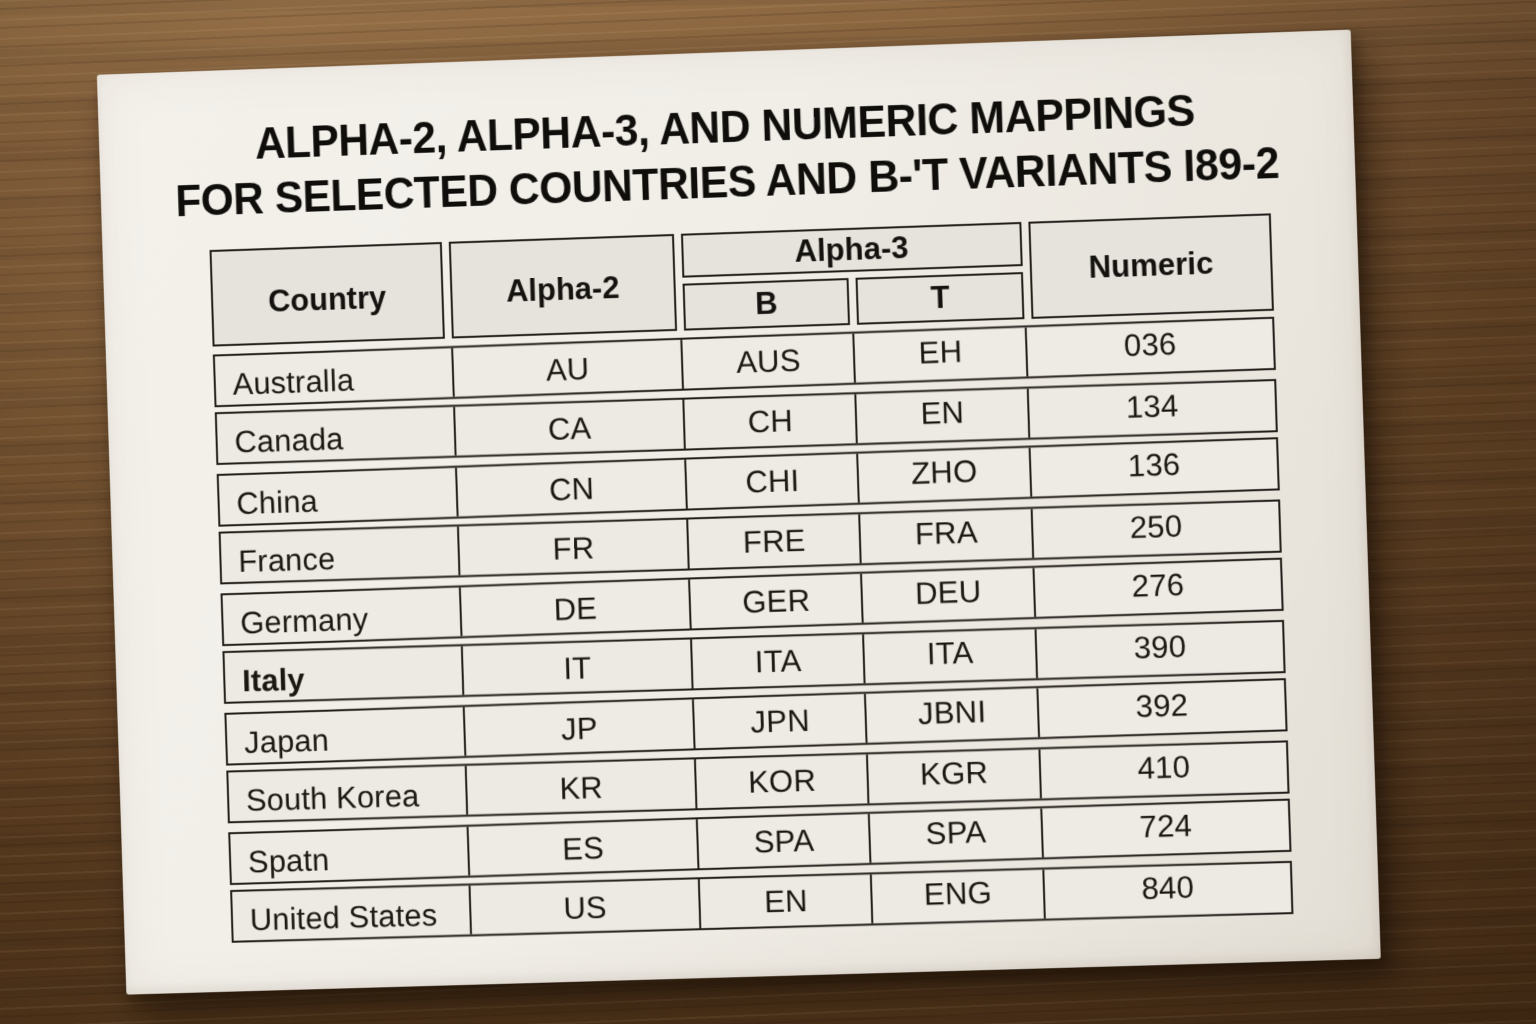 This screenshot has height=1024, width=1536. I want to click on cell-alpha3-t: ENG, so click(957, 896).